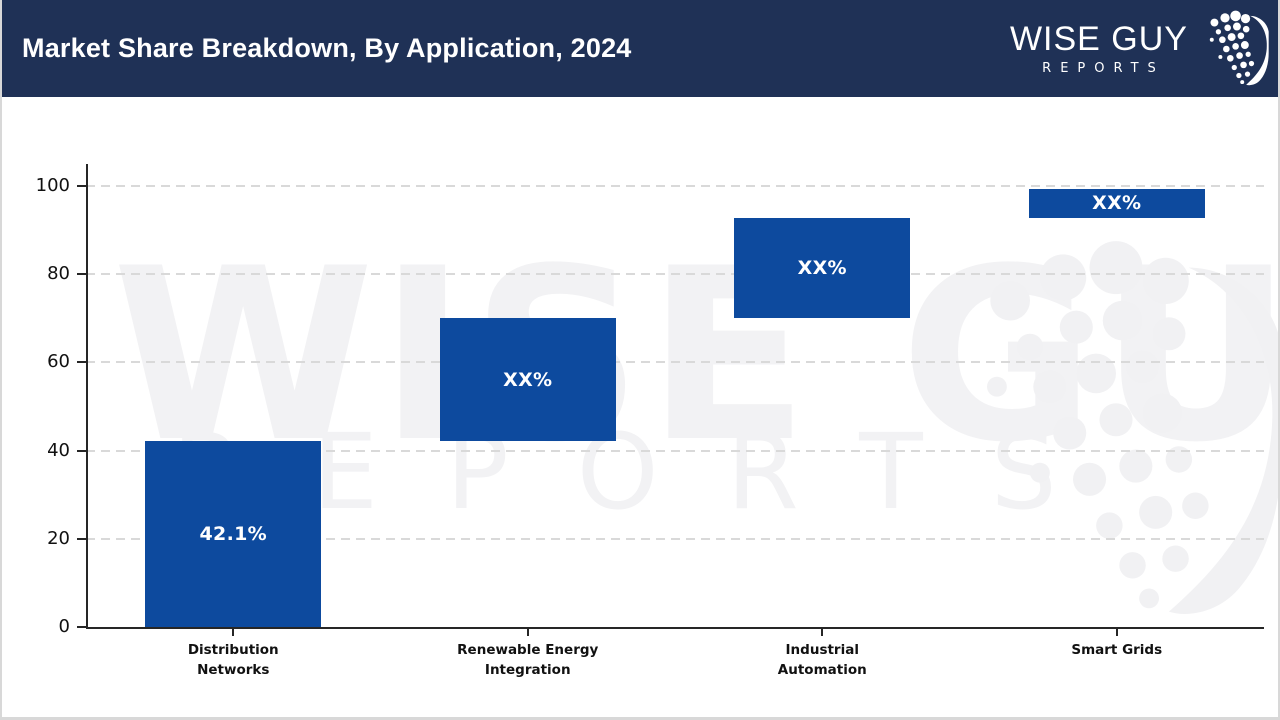 The image size is (1280, 720). What do you see at coordinates (528, 660) in the screenshot?
I see `x-axis-category-label: Renewable Energy Integration` at bounding box center [528, 660].